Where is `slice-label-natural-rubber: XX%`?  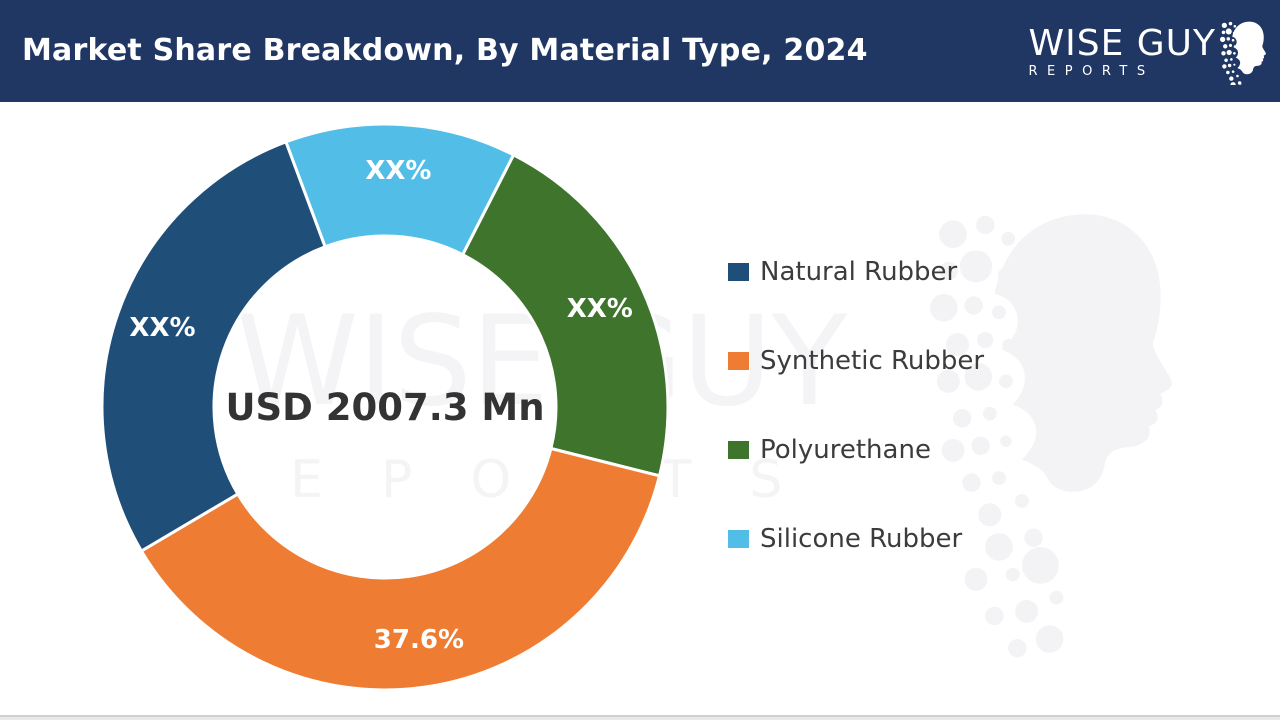 slice-label-natural-rubber: XX% is located at coordinates (162, 328).